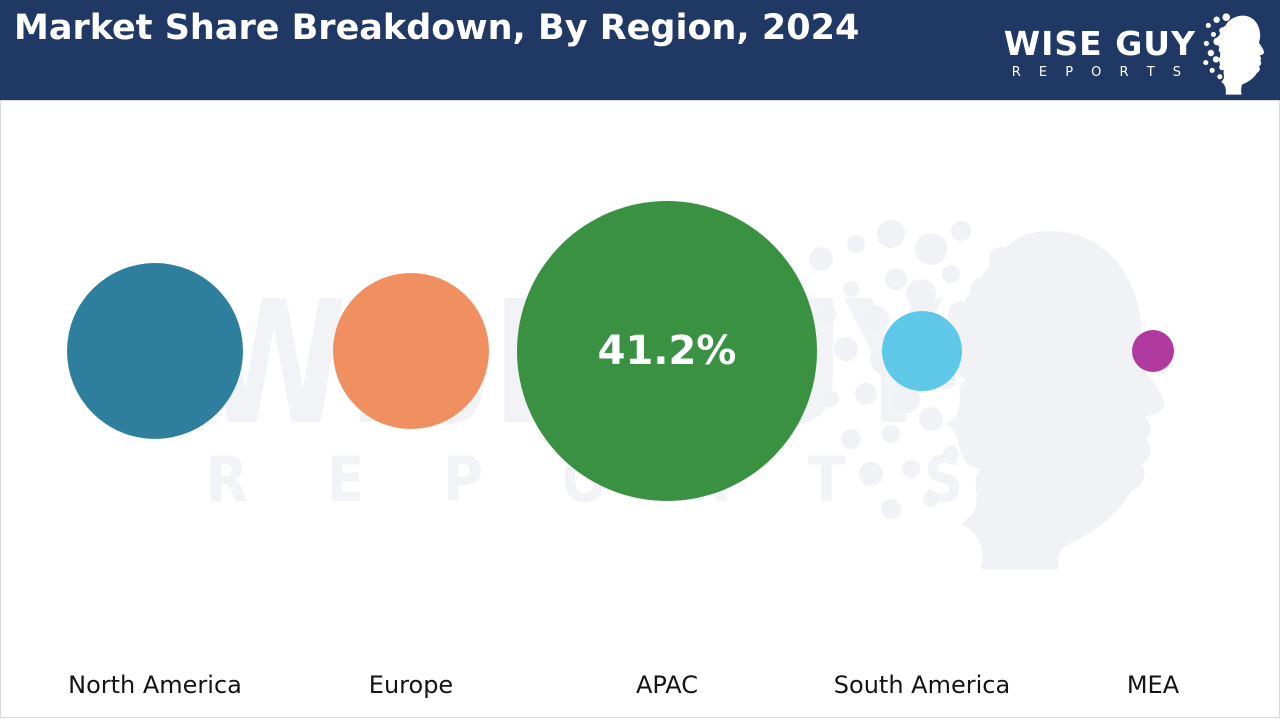 The width and height of the screenshot is (1280, 720). I want to click on logo-wordmark: WISE GUY, so click(1099, 43).